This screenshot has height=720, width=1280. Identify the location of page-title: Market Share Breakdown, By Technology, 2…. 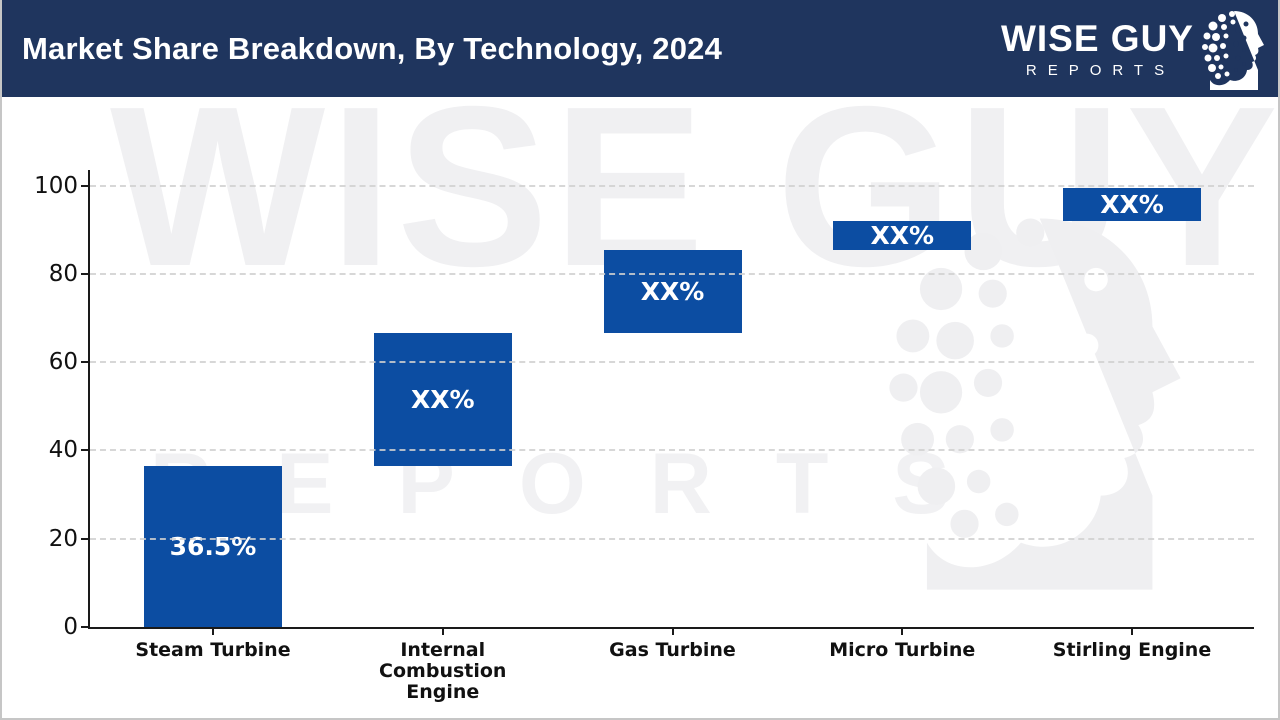
(372, 48).